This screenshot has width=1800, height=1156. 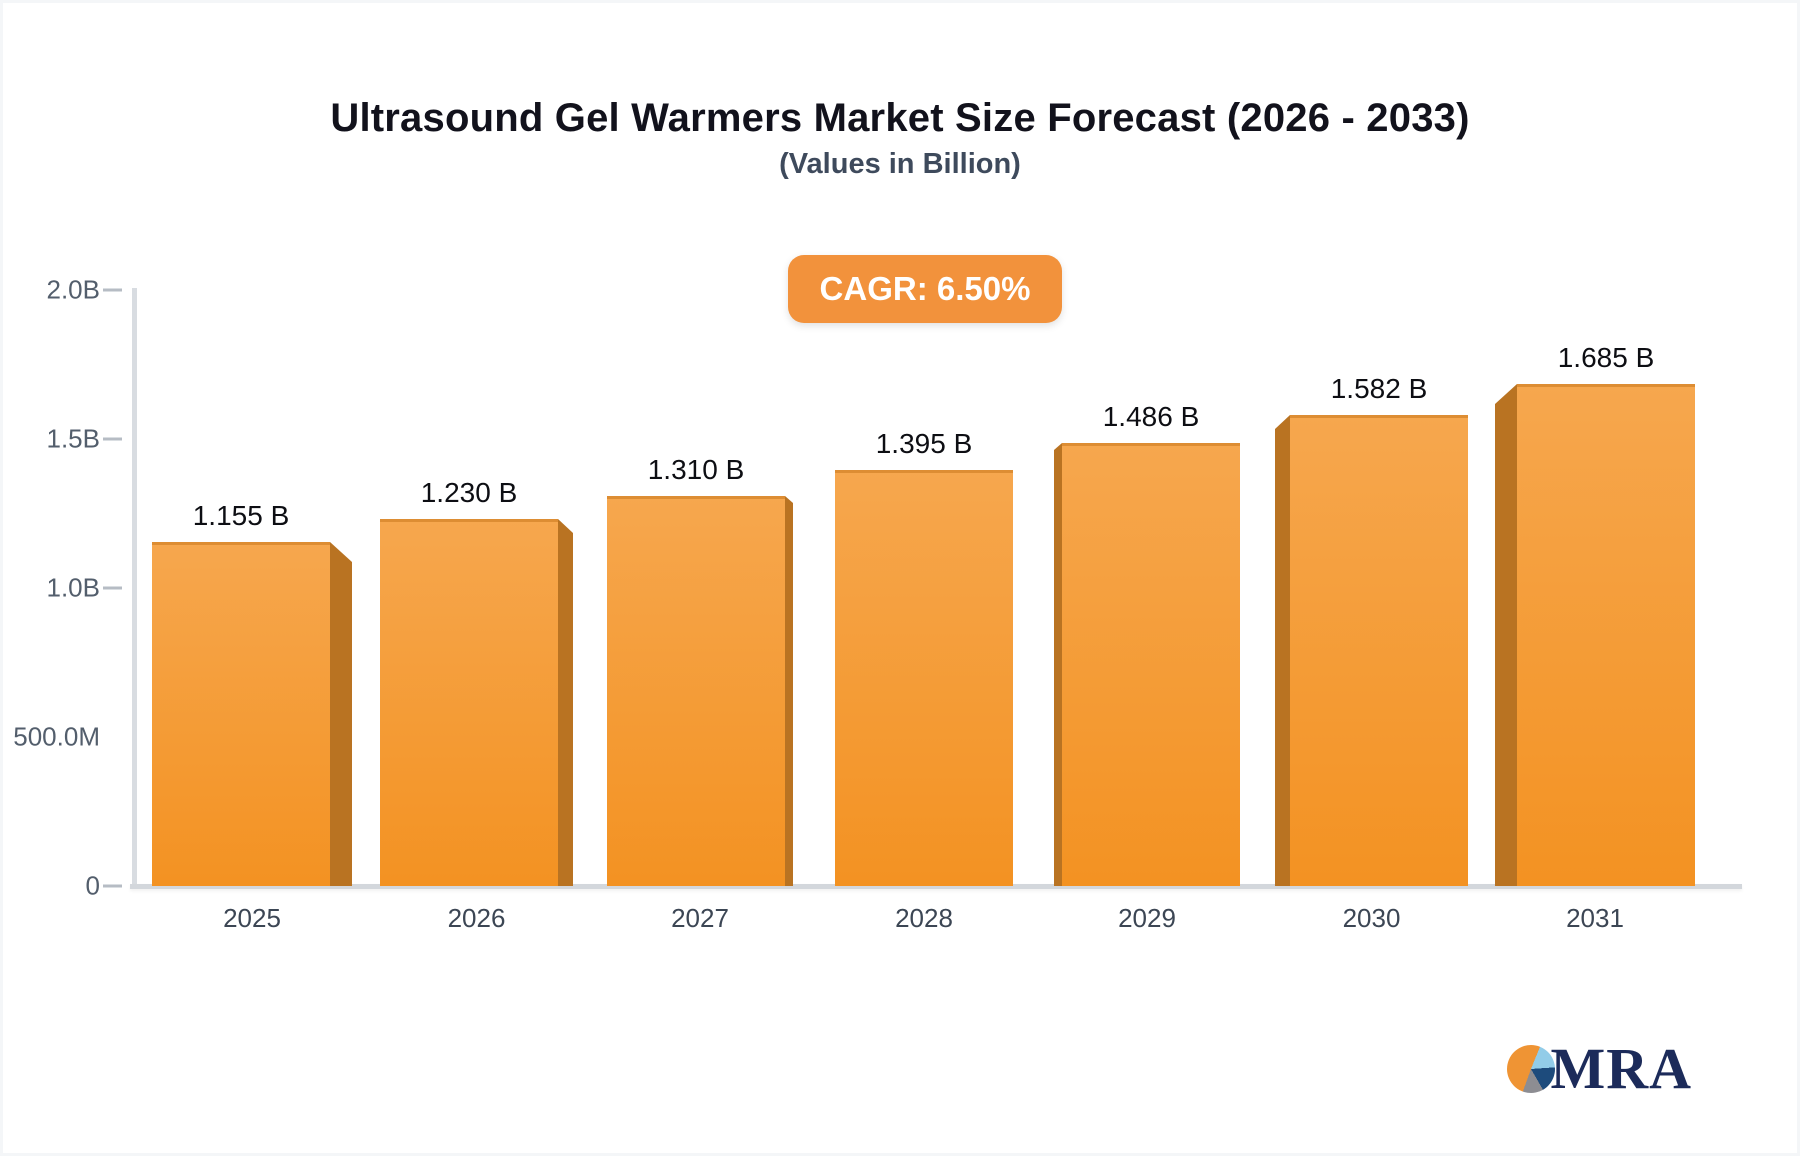 I want to click on bar-value-label: 1.310 B, so click(x=696, y=469).